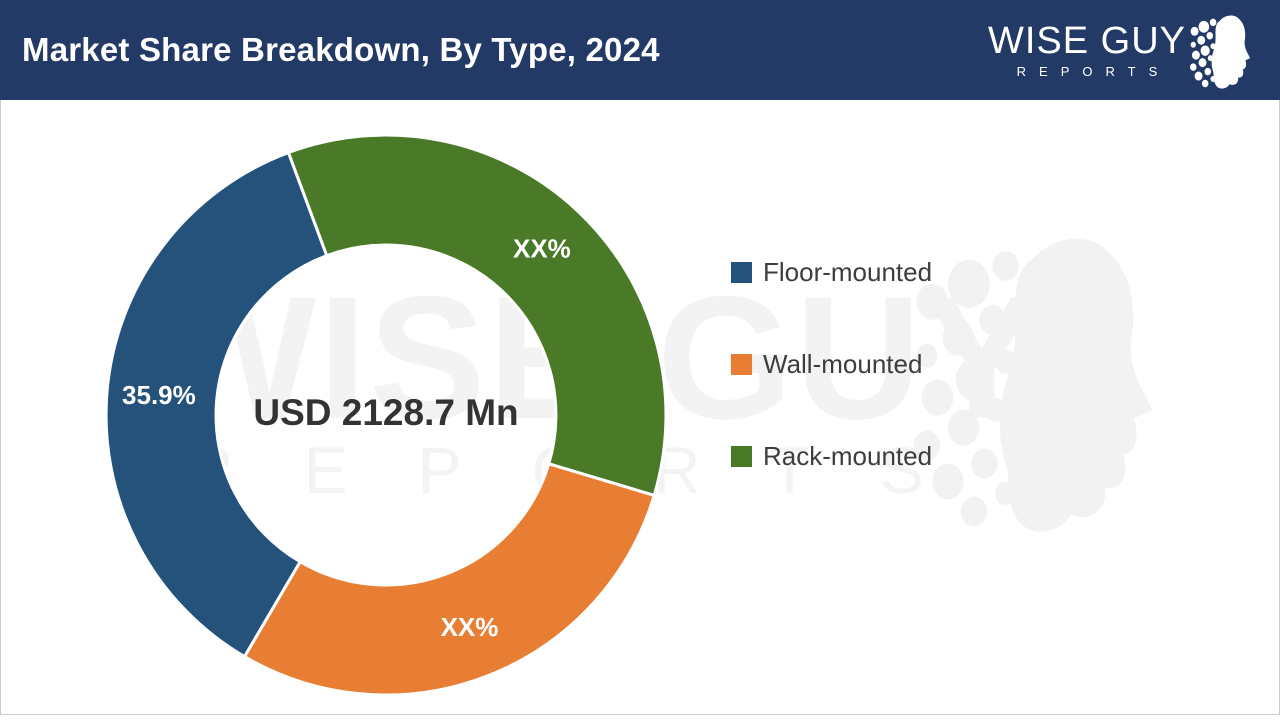 The image size is (1280, 720). I want to click on brand-wordmark: WISE GUY REPORTS, so click(1087, 50).